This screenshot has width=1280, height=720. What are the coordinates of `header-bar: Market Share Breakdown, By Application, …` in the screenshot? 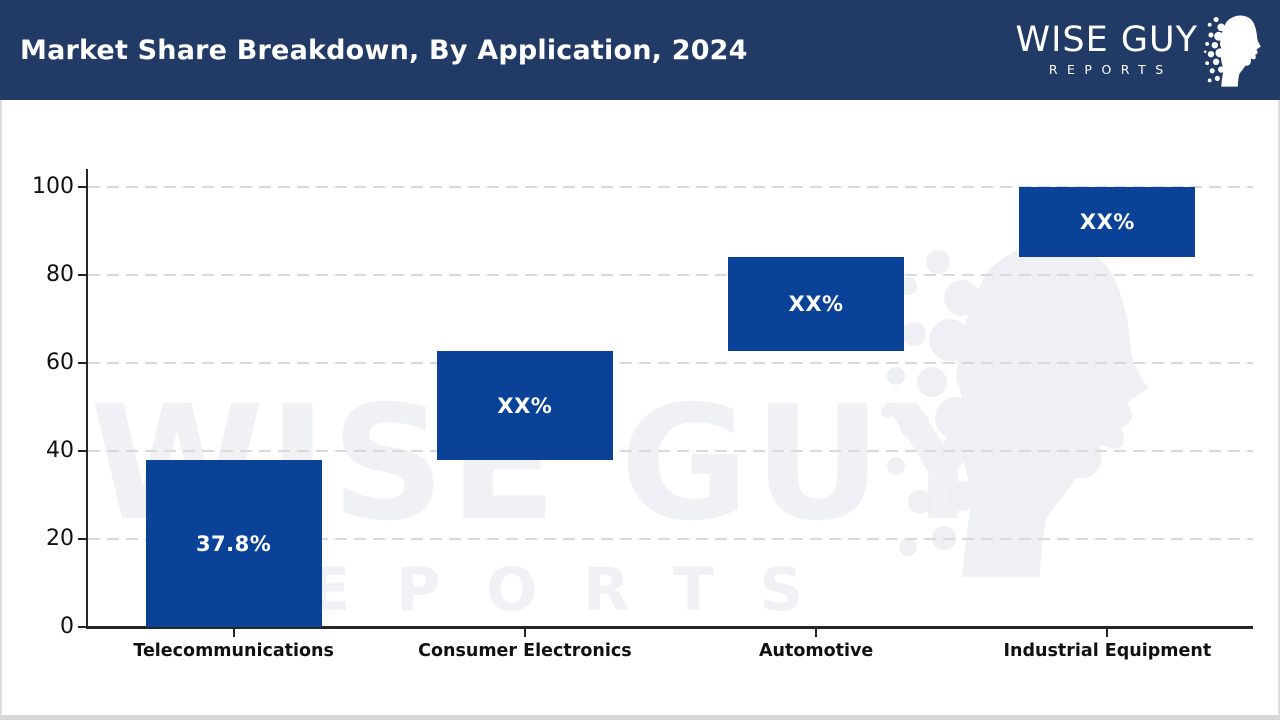 It's located at (640, 50).